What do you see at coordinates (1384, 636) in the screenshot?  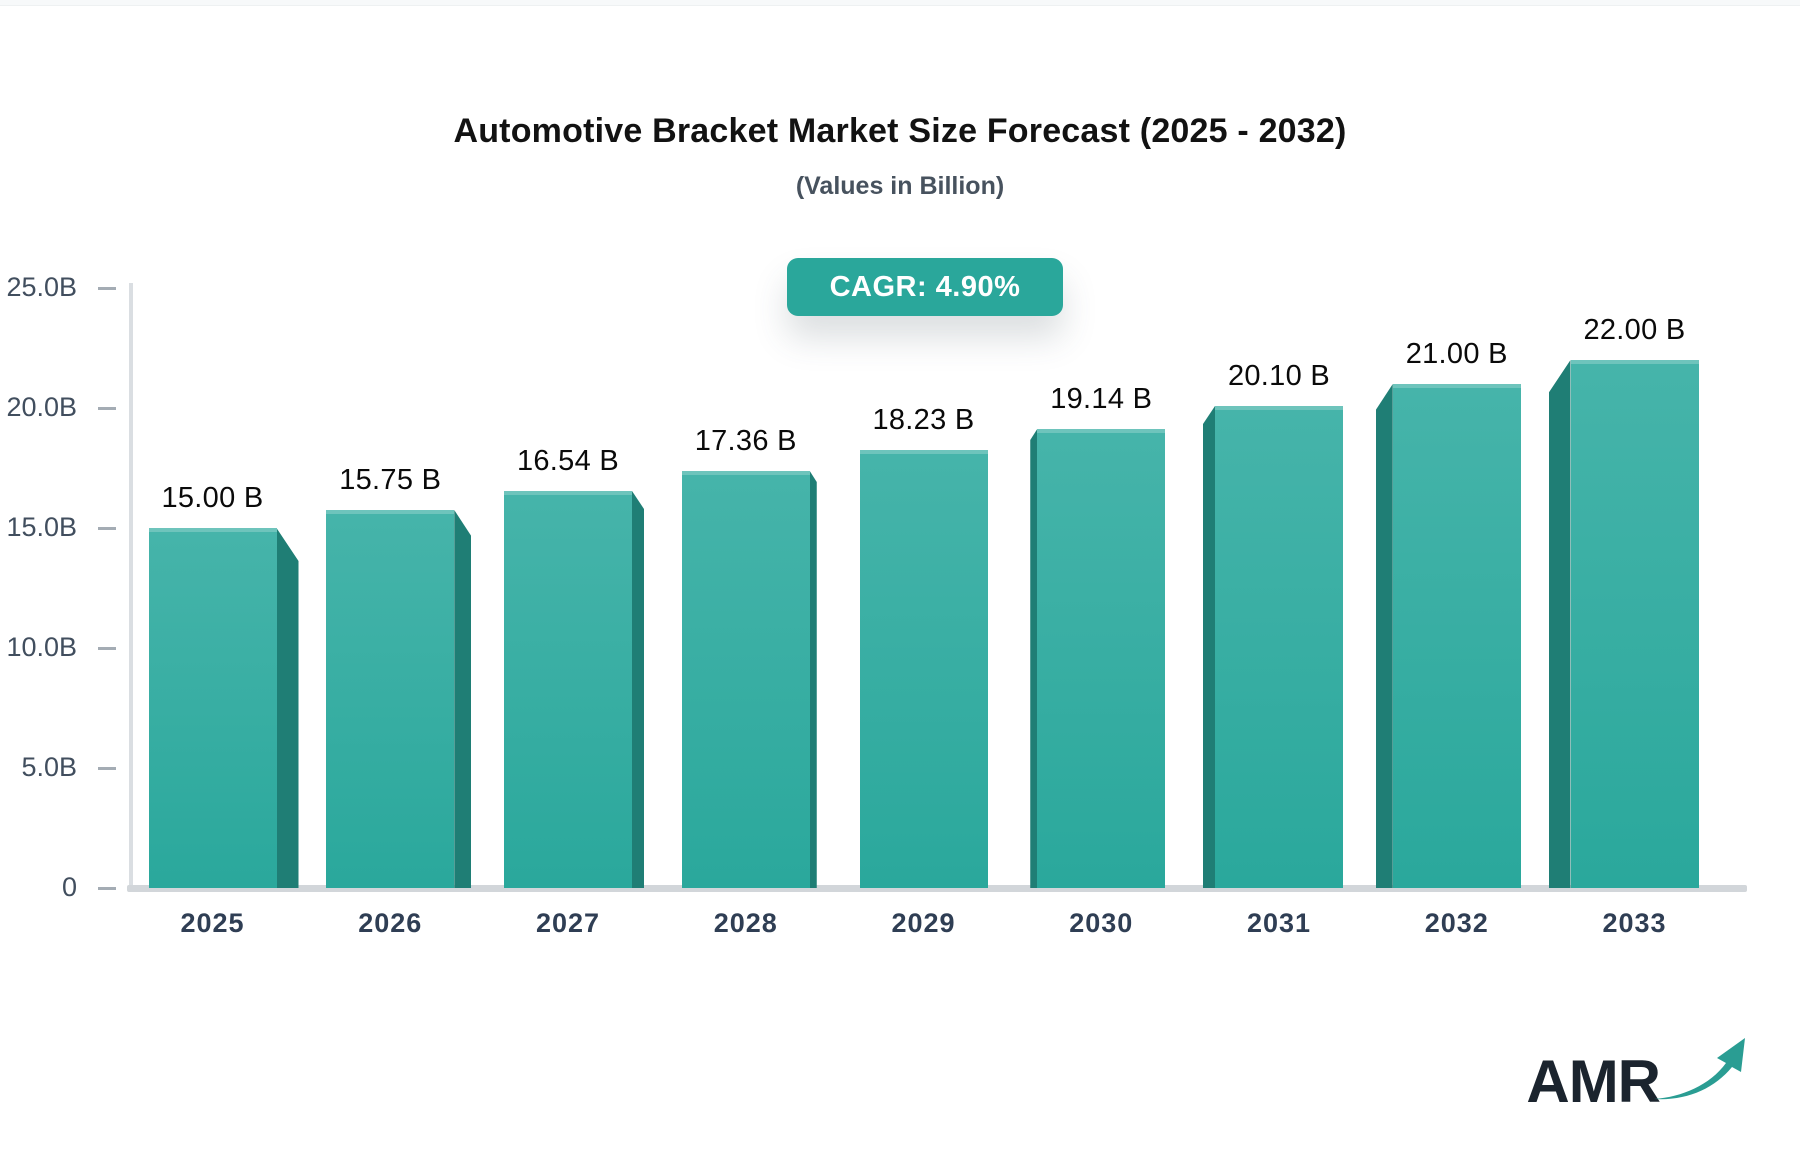 I see `bar-side-2032` at bounding box center [1384, 636].